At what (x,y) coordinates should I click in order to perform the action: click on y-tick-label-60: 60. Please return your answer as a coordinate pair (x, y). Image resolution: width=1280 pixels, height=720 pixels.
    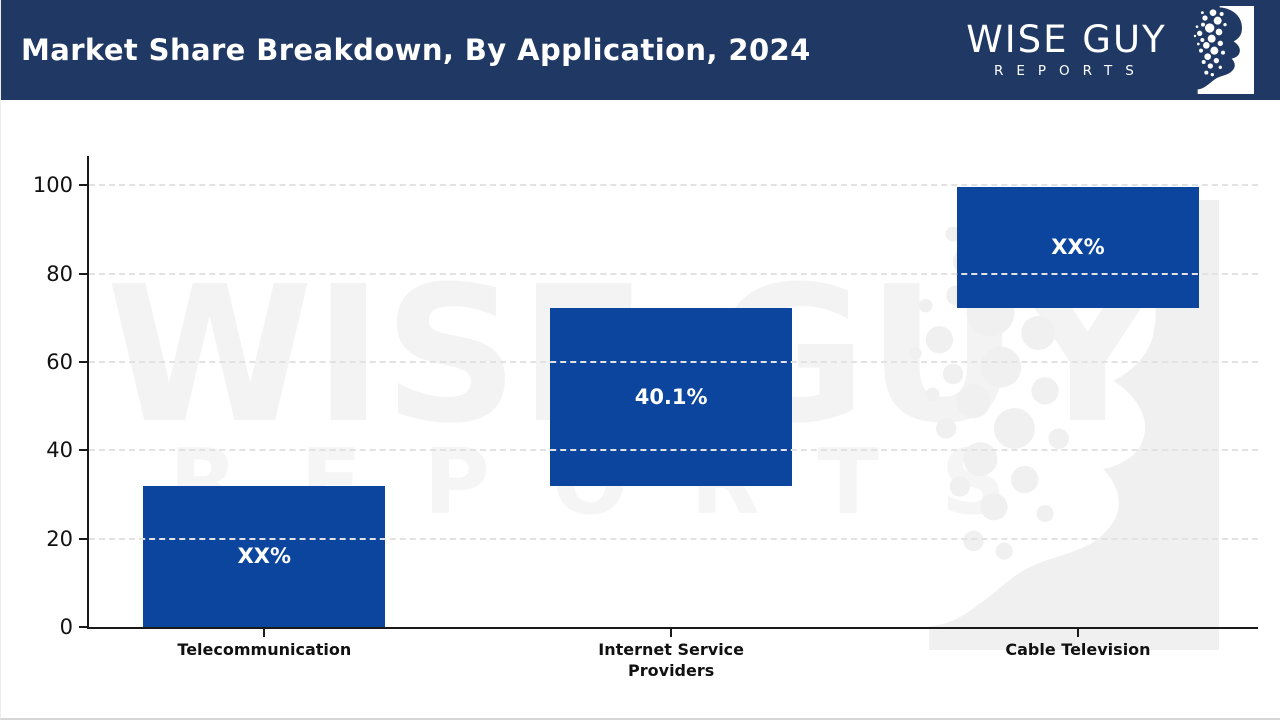
    Looking at the image, I should click on (59, 361).